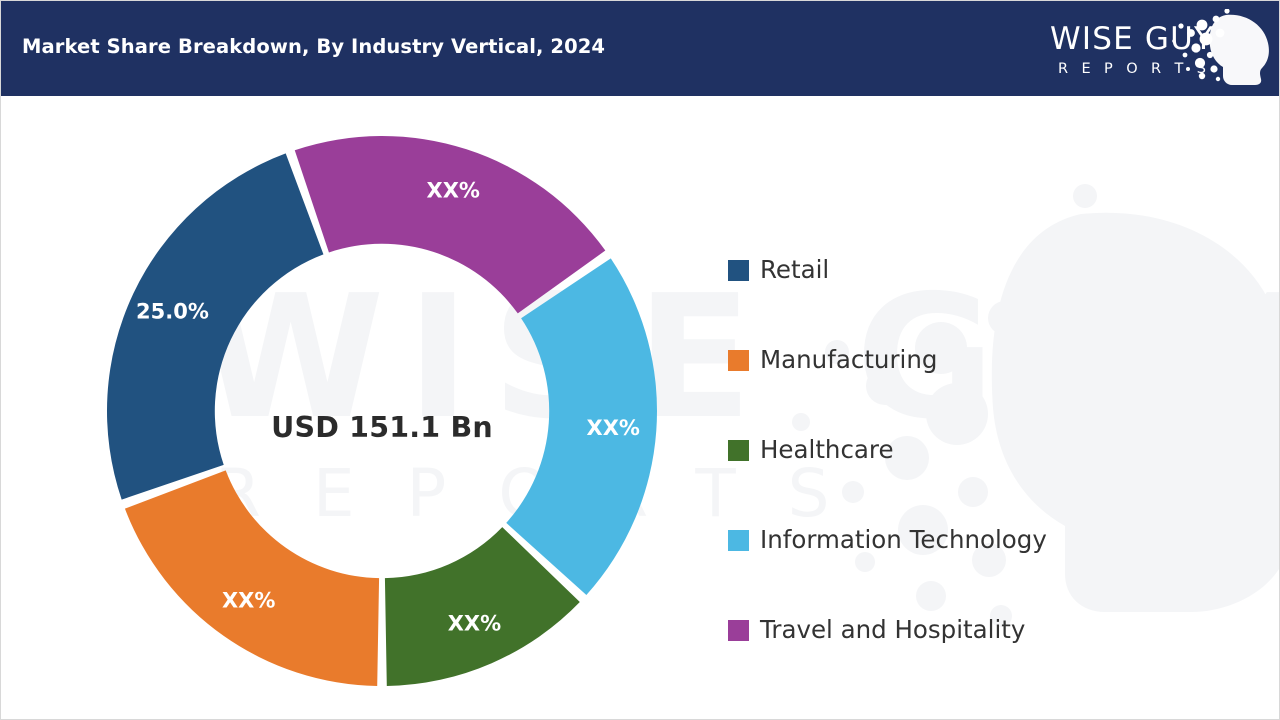 The image size is (1280, 720). I want to click on wise-guy-reports-logo-icon: WISE GUY R E P O R T S, so click(1159, 47).